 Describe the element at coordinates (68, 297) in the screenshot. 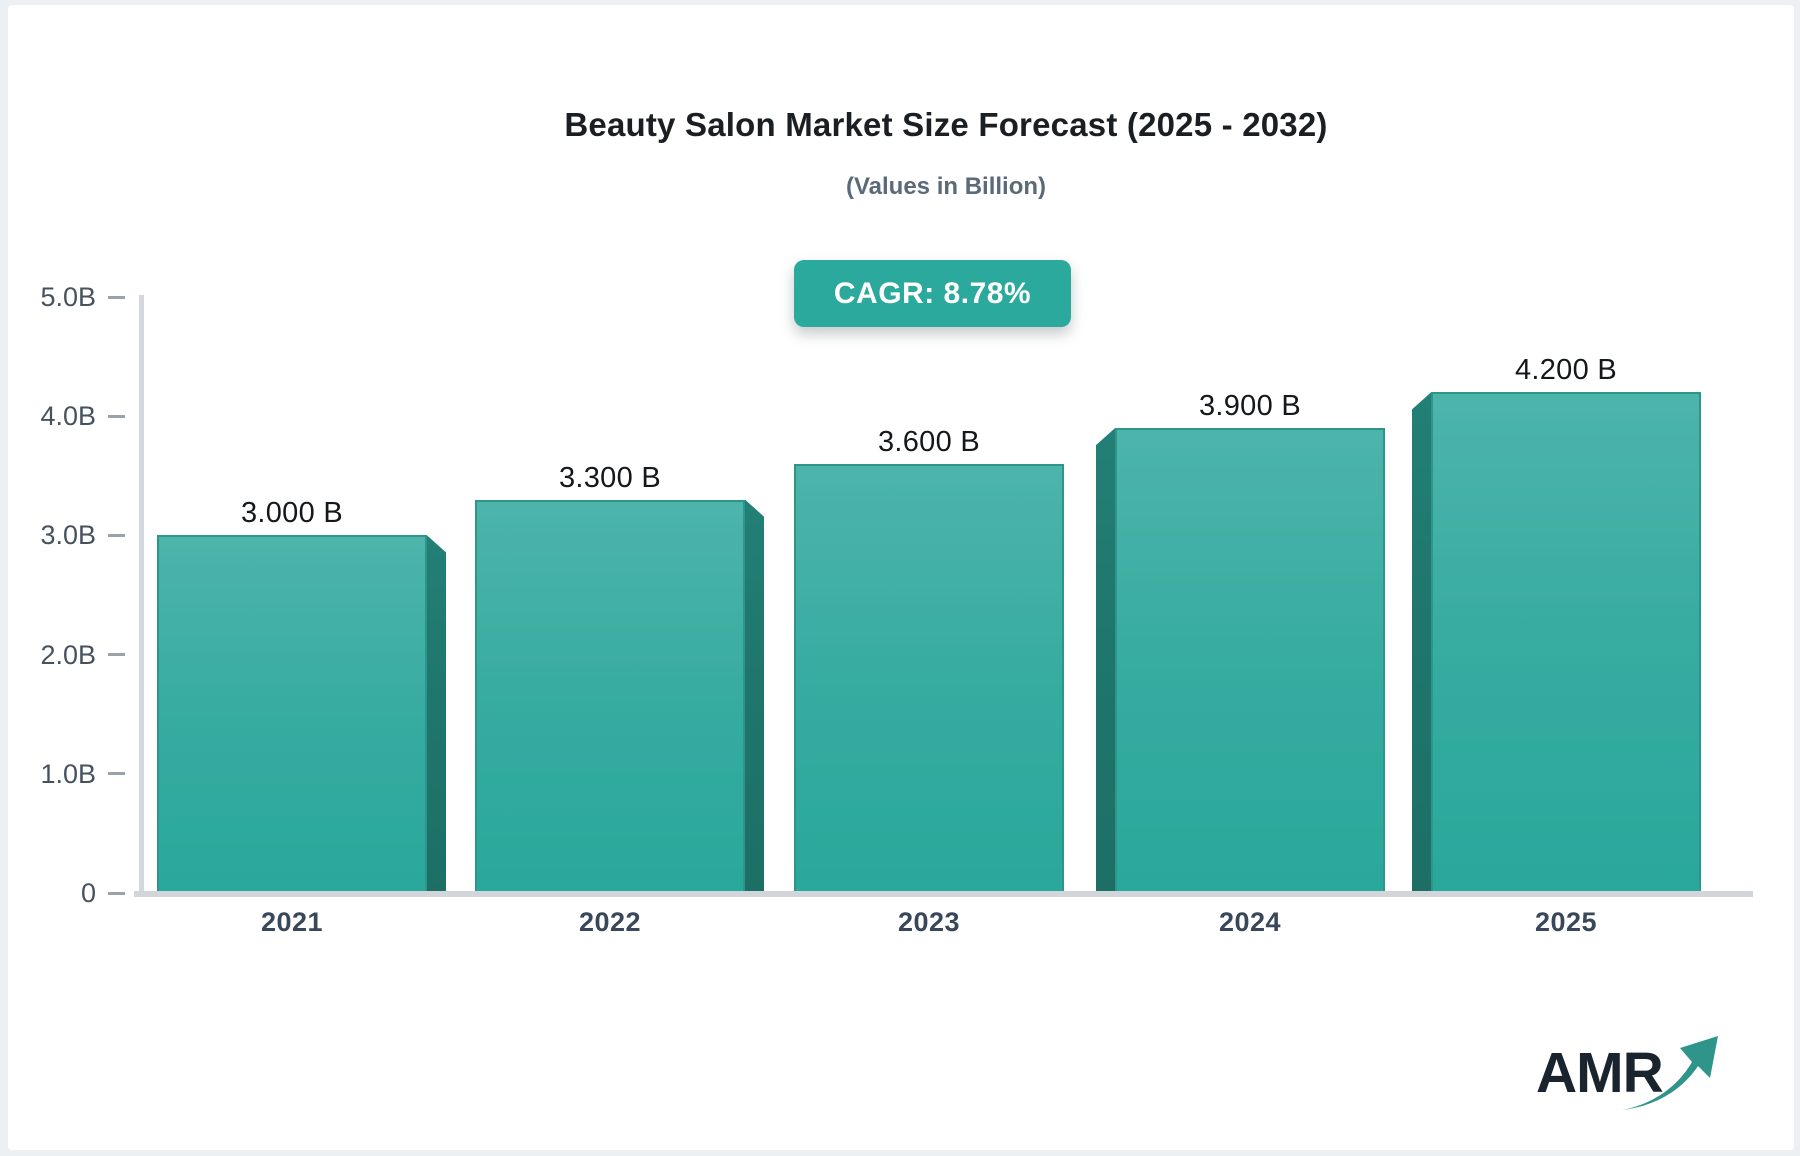

I see `y-tick-label: 5.0B` at that location.